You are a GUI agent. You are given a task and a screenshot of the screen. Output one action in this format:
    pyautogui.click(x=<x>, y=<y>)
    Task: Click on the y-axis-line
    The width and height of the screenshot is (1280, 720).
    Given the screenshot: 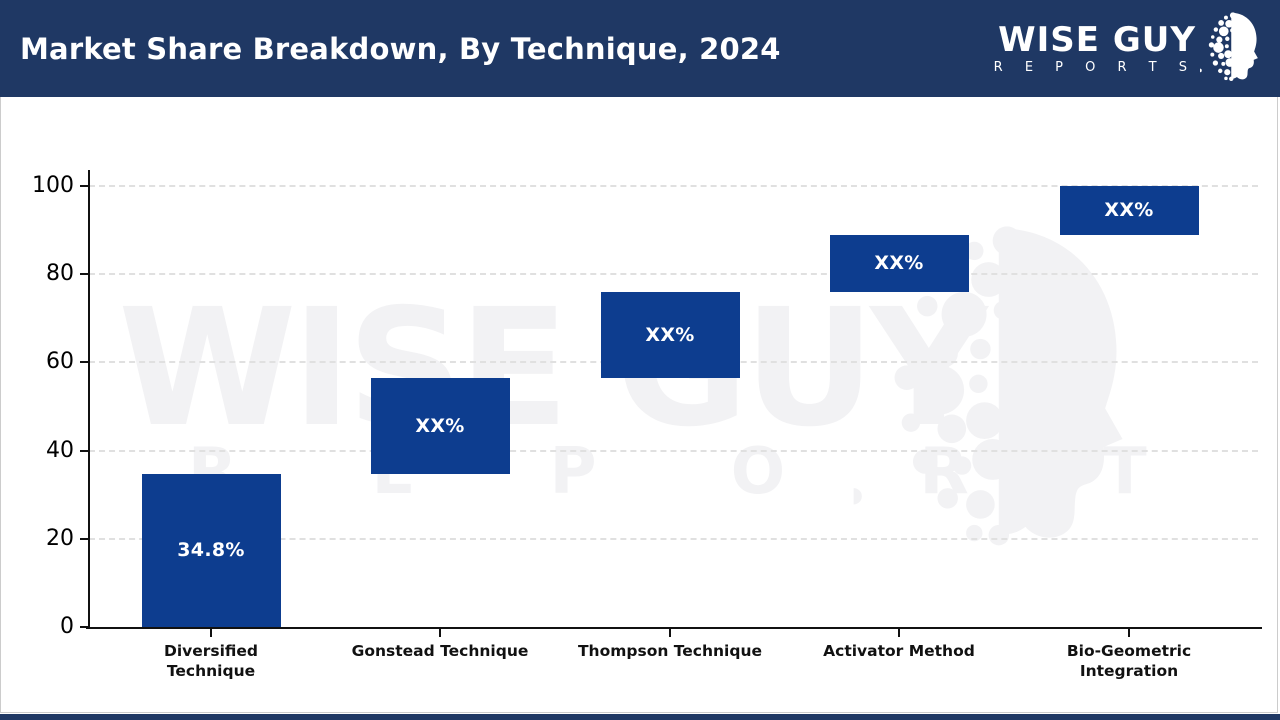 What is the action you would take?
    pyautogui.click(x=89, y=399)
    